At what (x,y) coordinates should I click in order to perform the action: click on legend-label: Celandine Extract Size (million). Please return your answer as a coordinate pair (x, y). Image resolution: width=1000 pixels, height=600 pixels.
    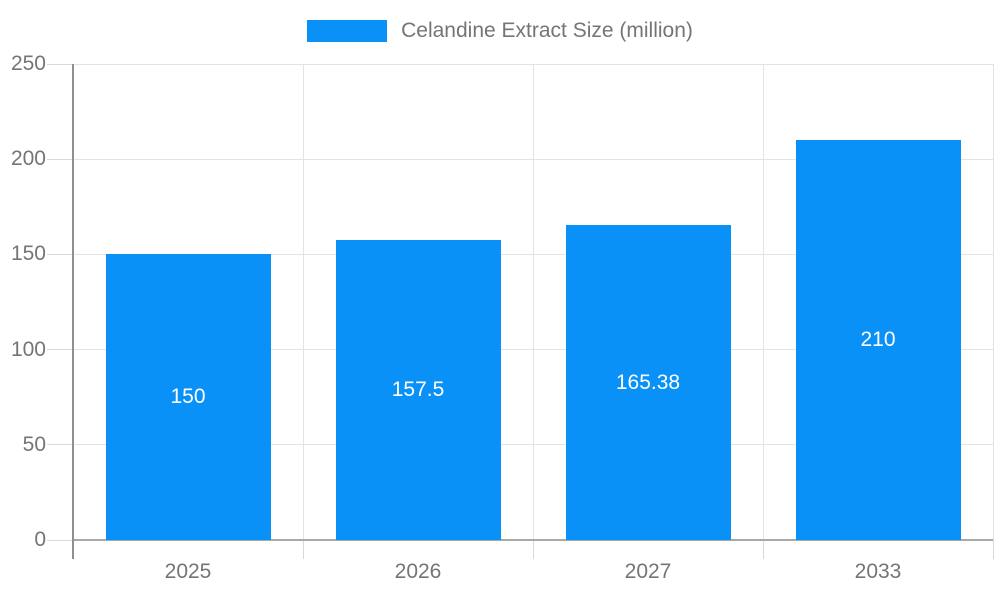
    Looking at the image, I should click on (547, 30).